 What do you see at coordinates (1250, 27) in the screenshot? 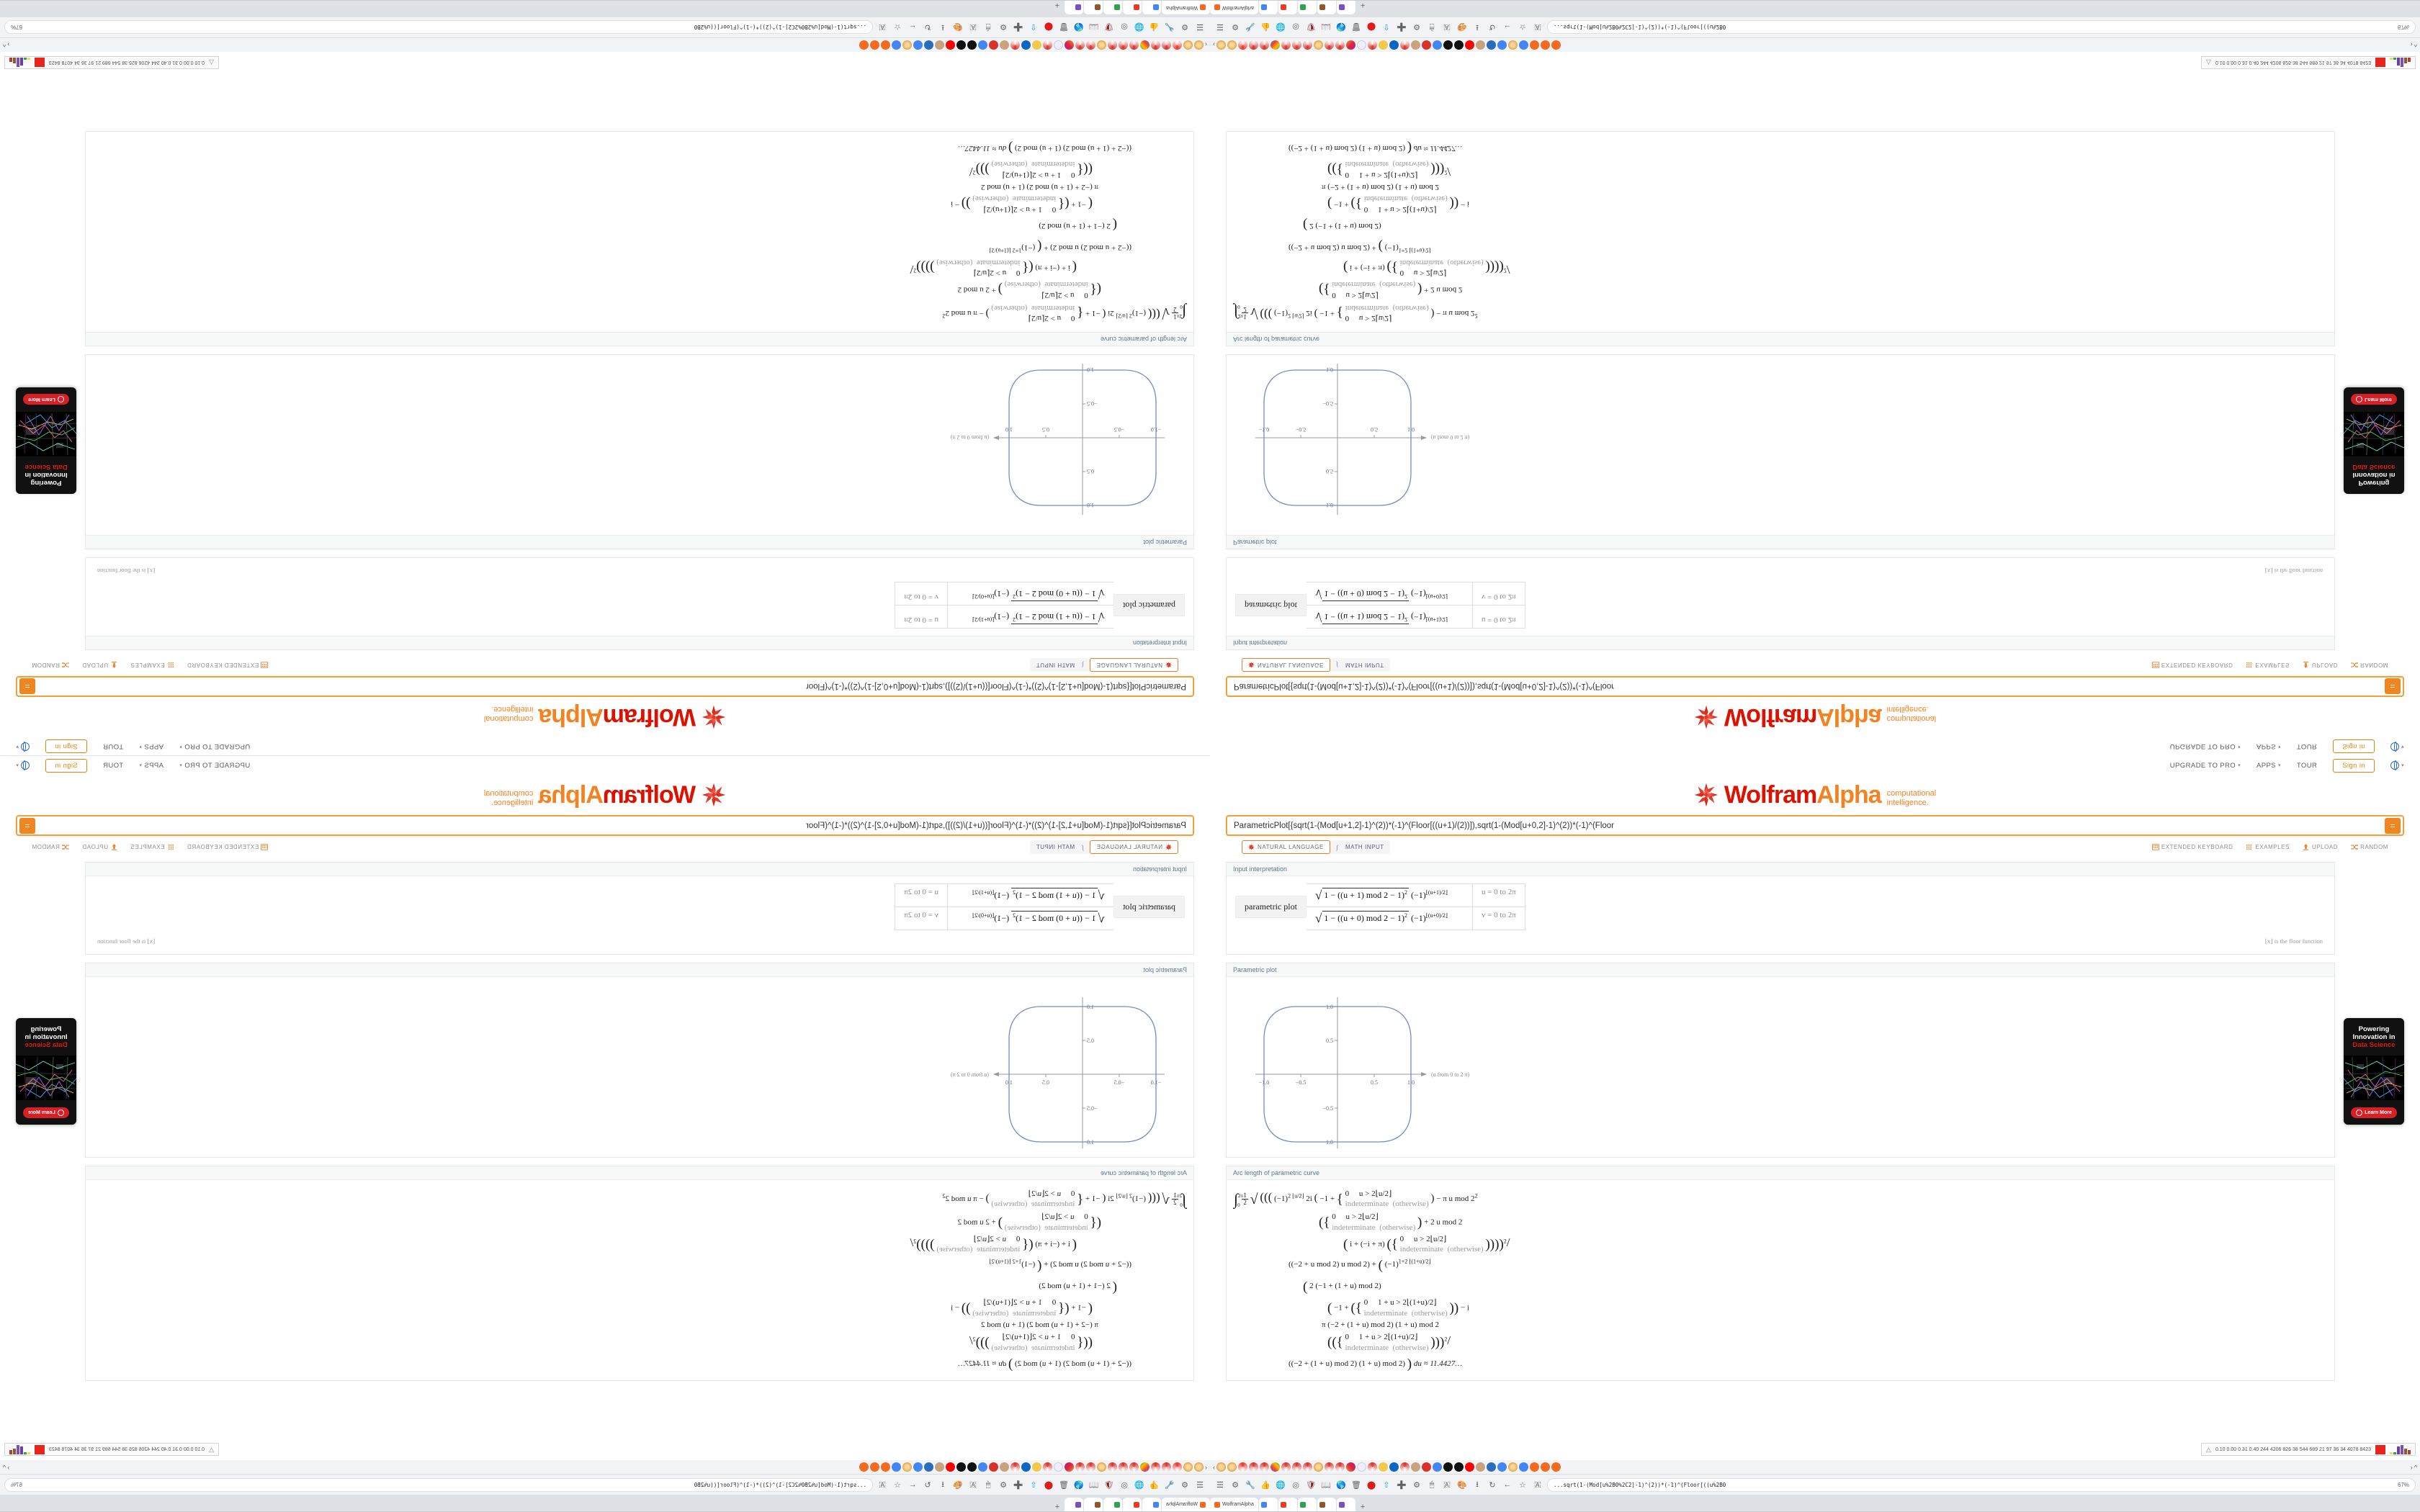
I see `wrench-icon: 🔧` at bounding box center [1250, 27].